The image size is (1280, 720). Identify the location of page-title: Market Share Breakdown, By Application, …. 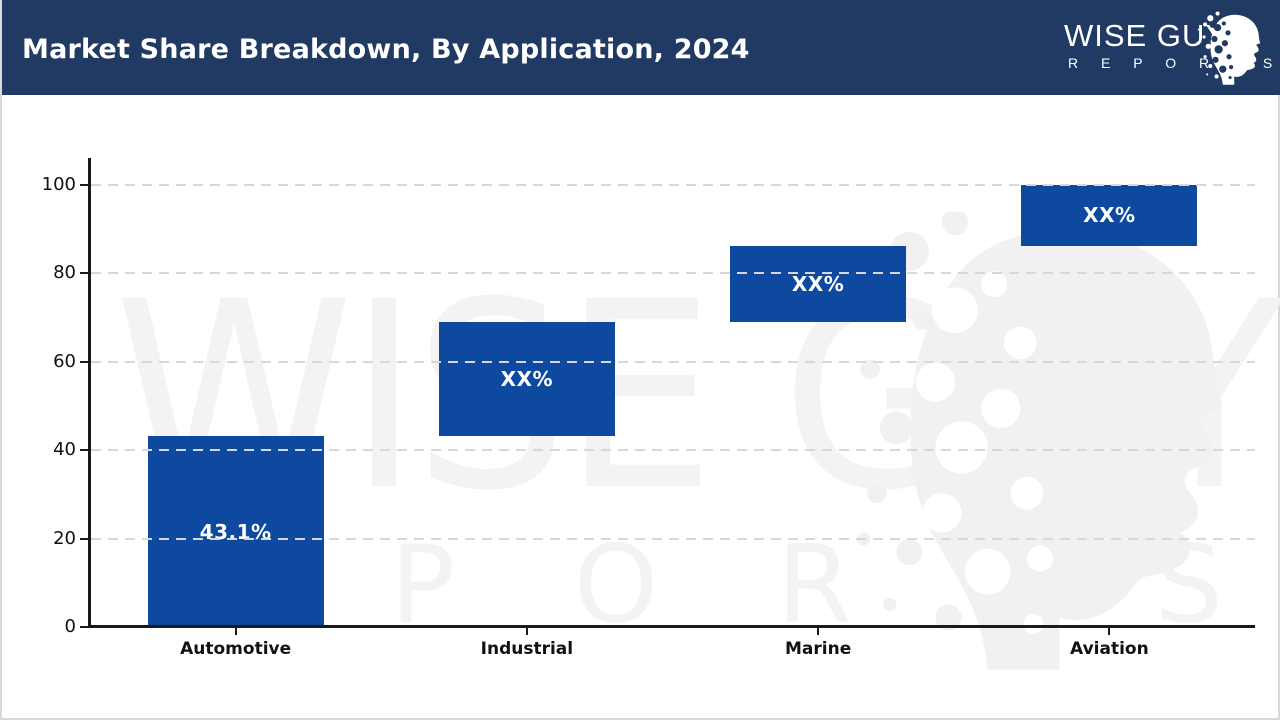
(386, 49).